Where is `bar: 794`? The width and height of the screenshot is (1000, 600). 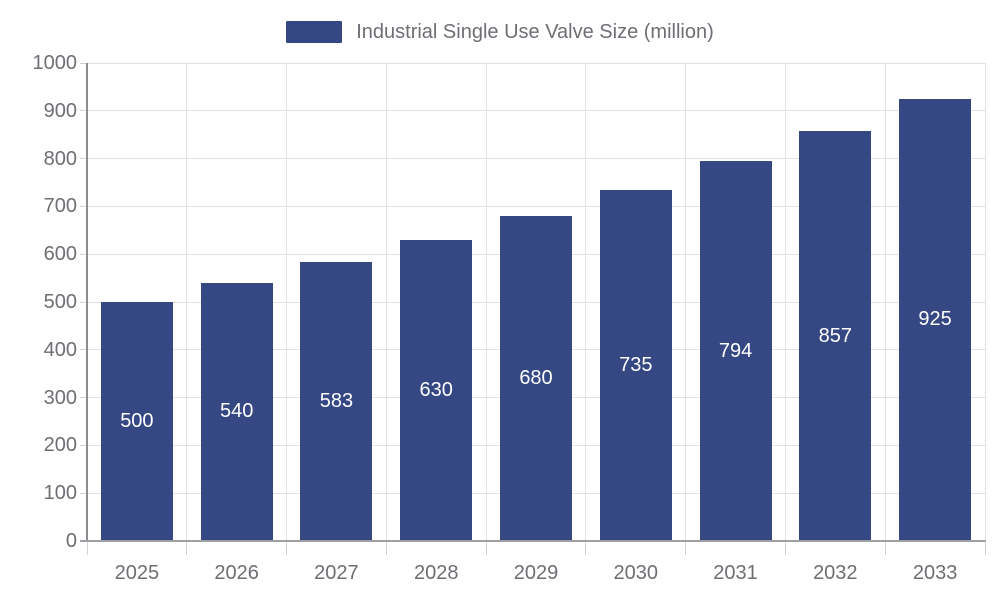
bar: 794 is located at coordinates (735, 351).